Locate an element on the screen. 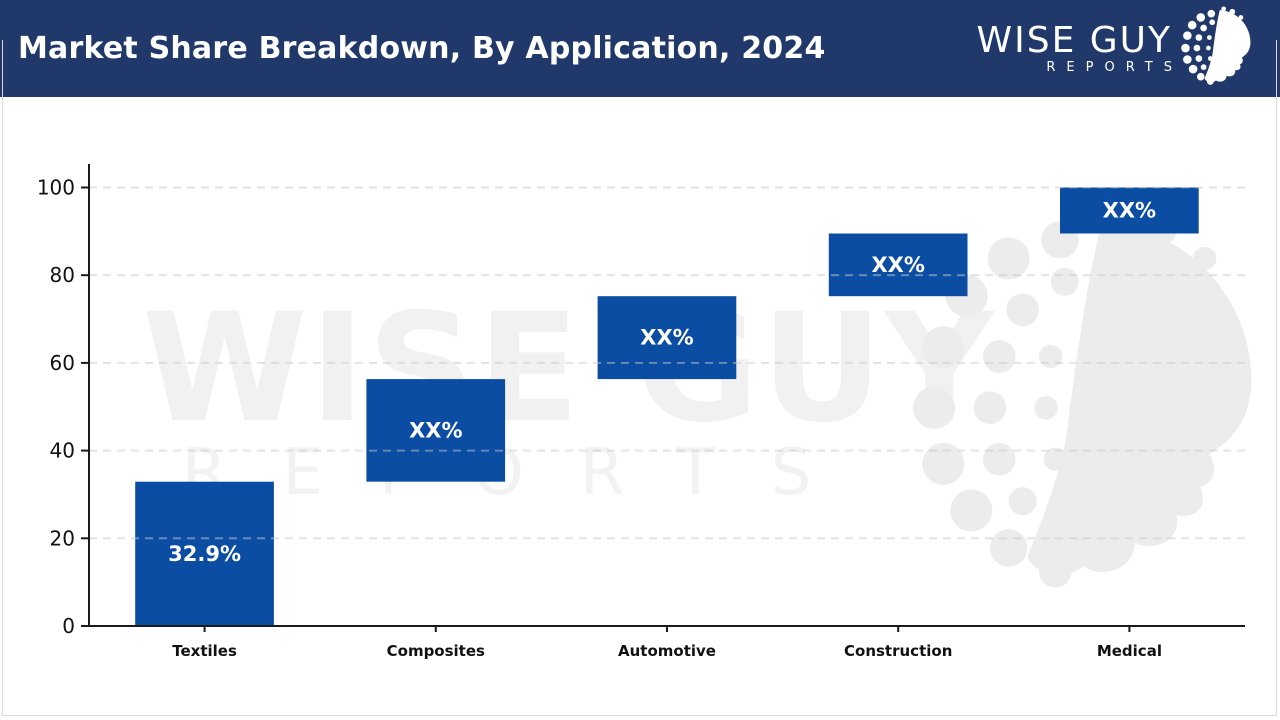  wiseguy-logo-text: WISE GUY REPORTS is located at coordinates (1074, 47).